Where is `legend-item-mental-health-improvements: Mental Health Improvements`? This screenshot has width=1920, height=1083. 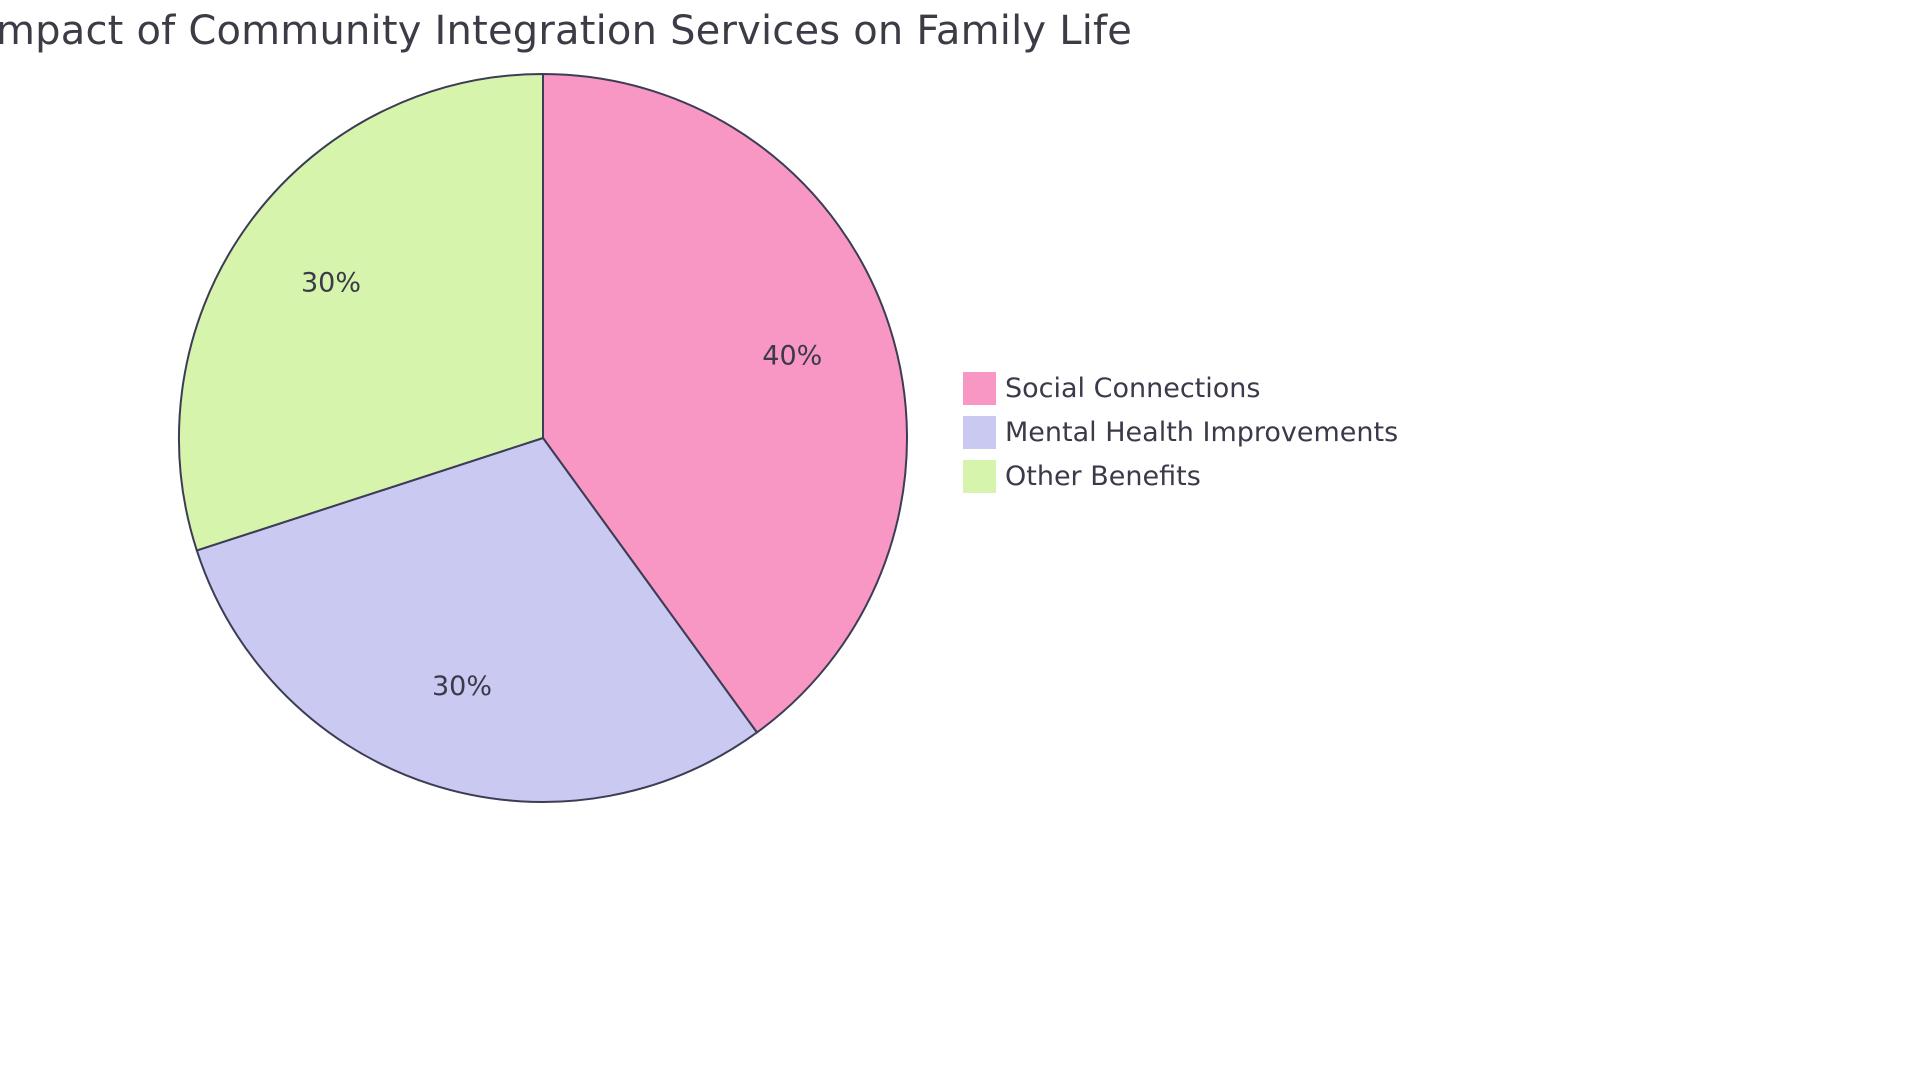
legend-item-mental-health-improvements: Mental Health Improvements is located at coordinates (1180, 432).